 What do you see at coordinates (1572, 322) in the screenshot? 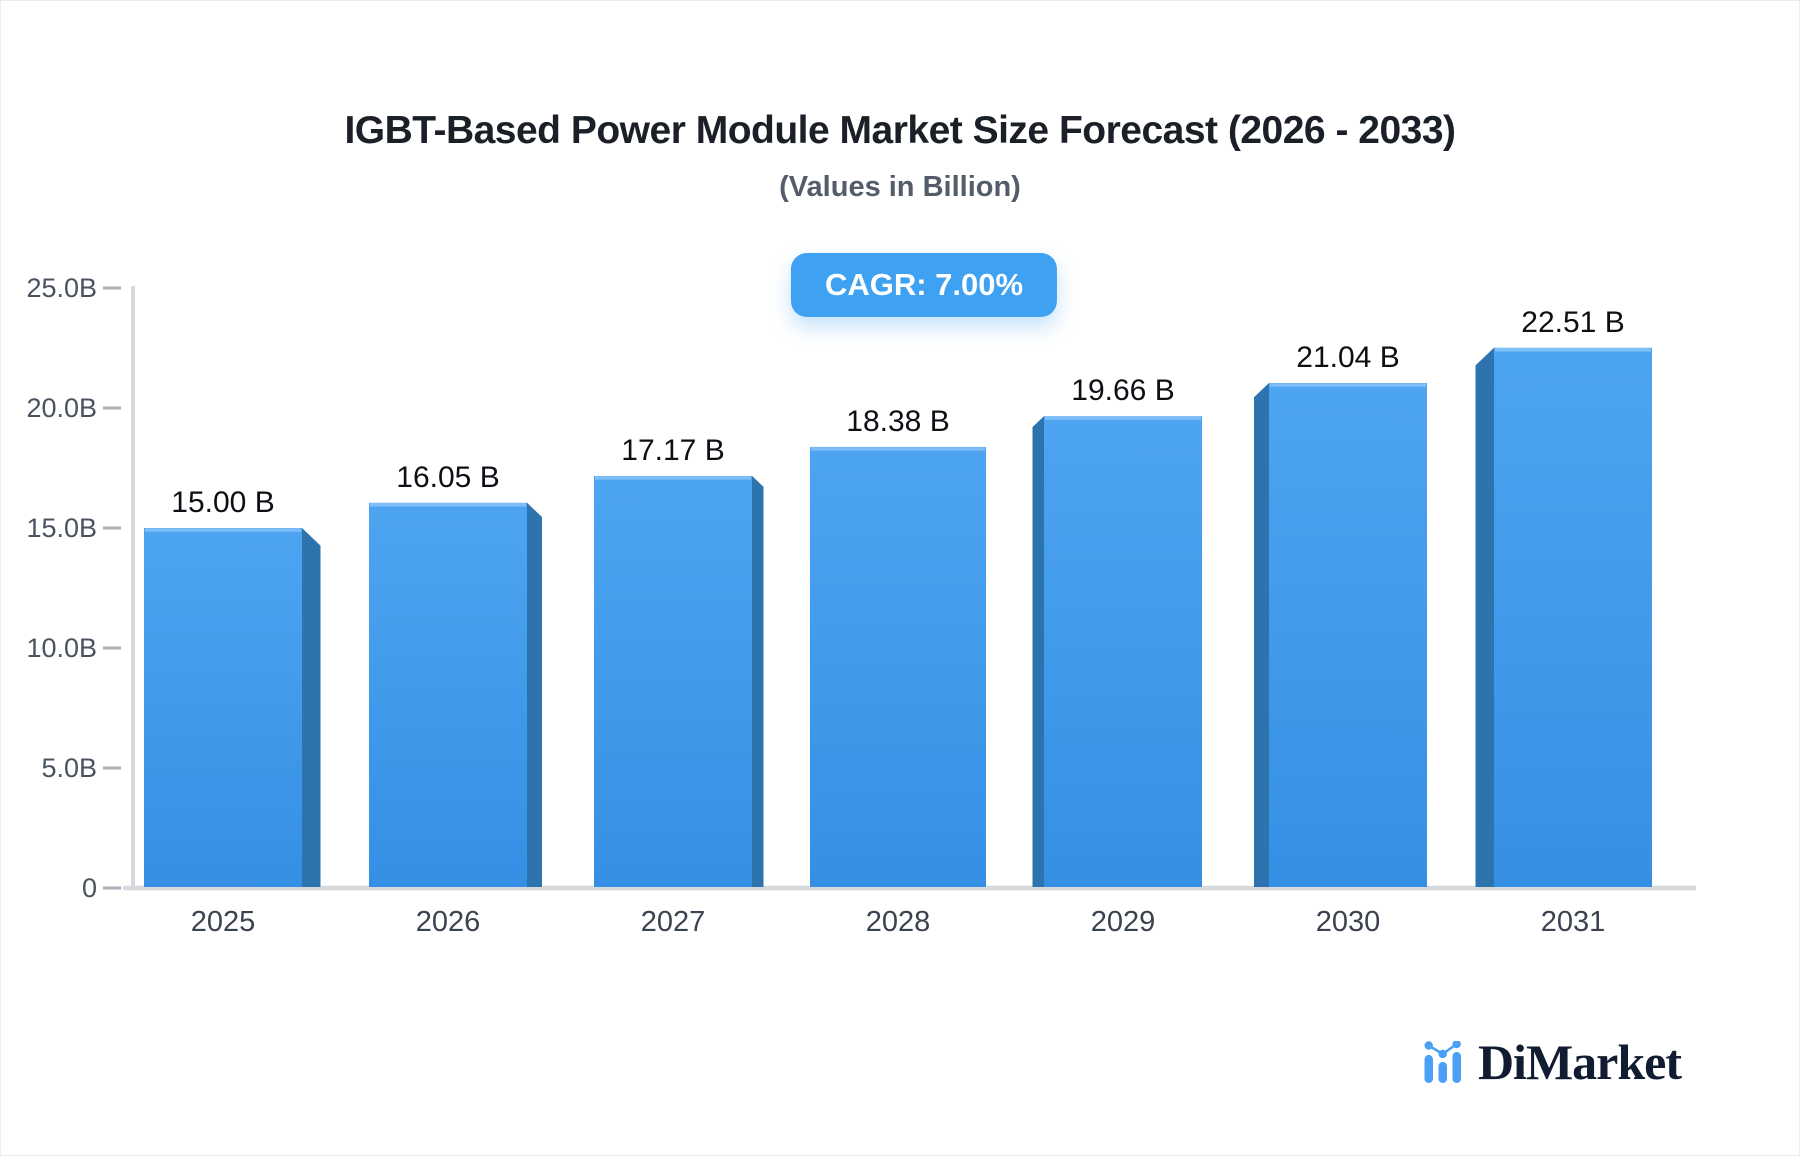
I see `bar-value-label-2031: 22.51 B` at bounding box center [1572, 322].